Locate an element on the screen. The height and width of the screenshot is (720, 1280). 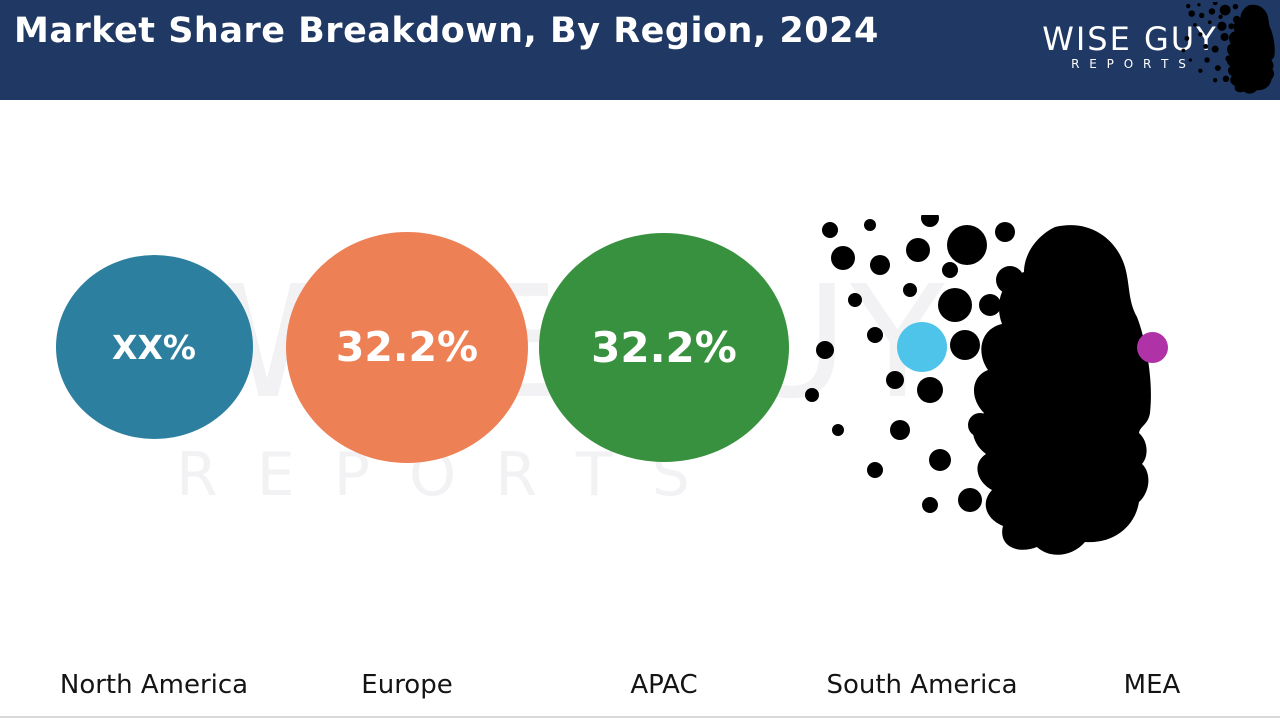
region-label-south-america: South America is located at coordinates (922, 685).